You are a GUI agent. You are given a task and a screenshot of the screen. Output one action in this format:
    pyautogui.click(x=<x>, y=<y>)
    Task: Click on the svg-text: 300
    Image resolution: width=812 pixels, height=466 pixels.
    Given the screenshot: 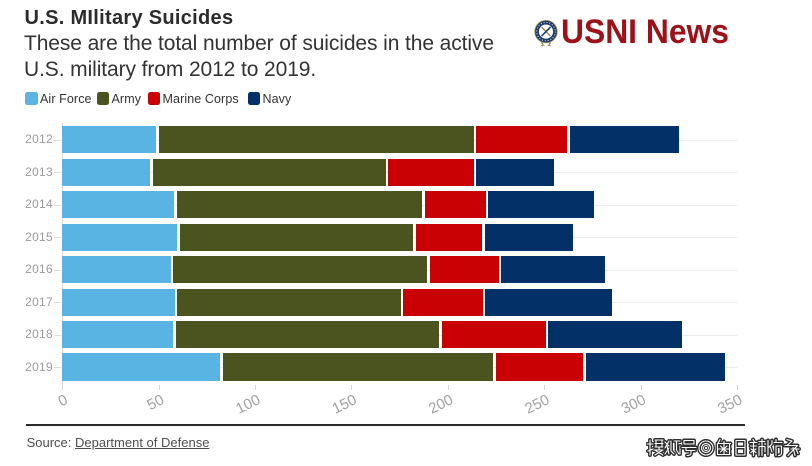 What is the action you would take?
    pyautogui.click(x=634, y=404)
    